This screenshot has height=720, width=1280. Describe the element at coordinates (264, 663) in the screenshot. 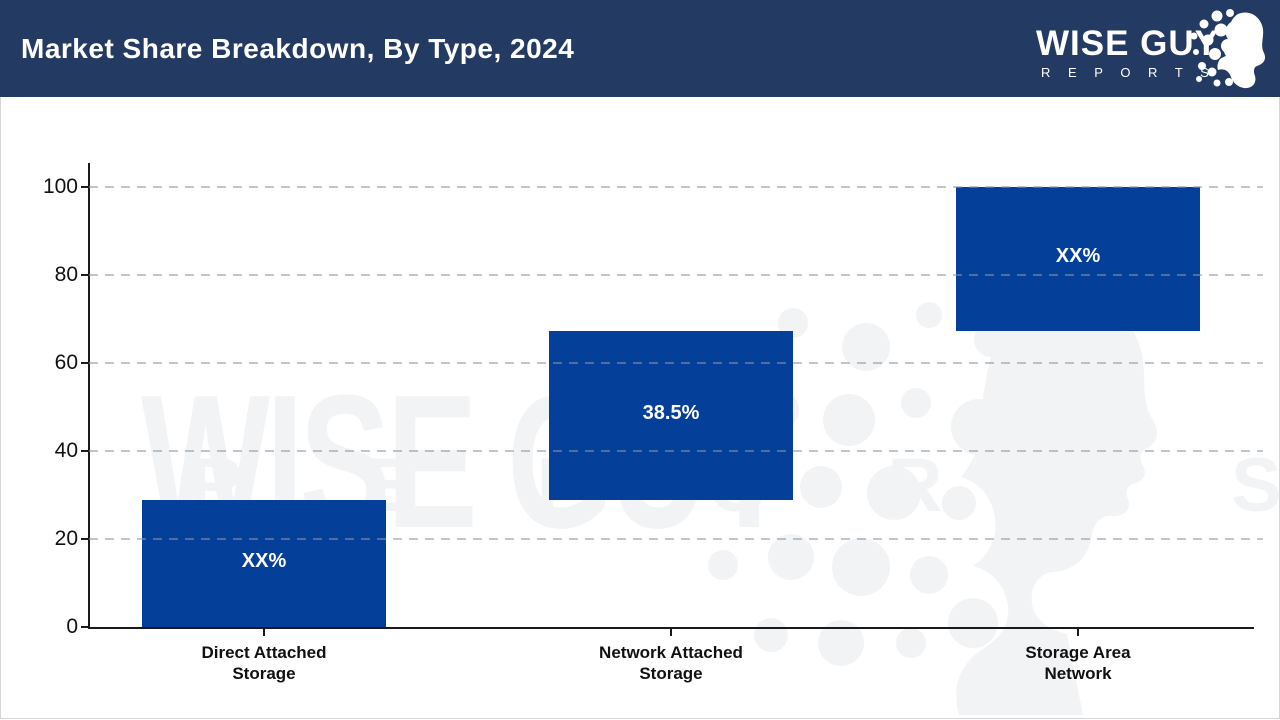

I see `x-category-label-0: Direct Attached Storage` at that location.